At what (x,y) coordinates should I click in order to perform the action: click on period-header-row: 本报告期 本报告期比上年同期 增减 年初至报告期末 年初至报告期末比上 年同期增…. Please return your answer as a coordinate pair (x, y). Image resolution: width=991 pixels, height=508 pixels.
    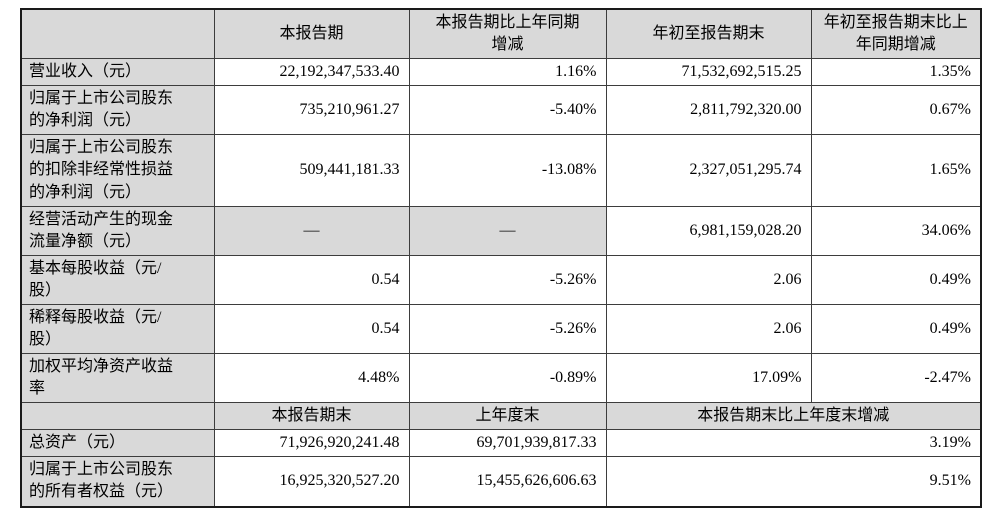
    Looking at the image, I should click on (501, 34).